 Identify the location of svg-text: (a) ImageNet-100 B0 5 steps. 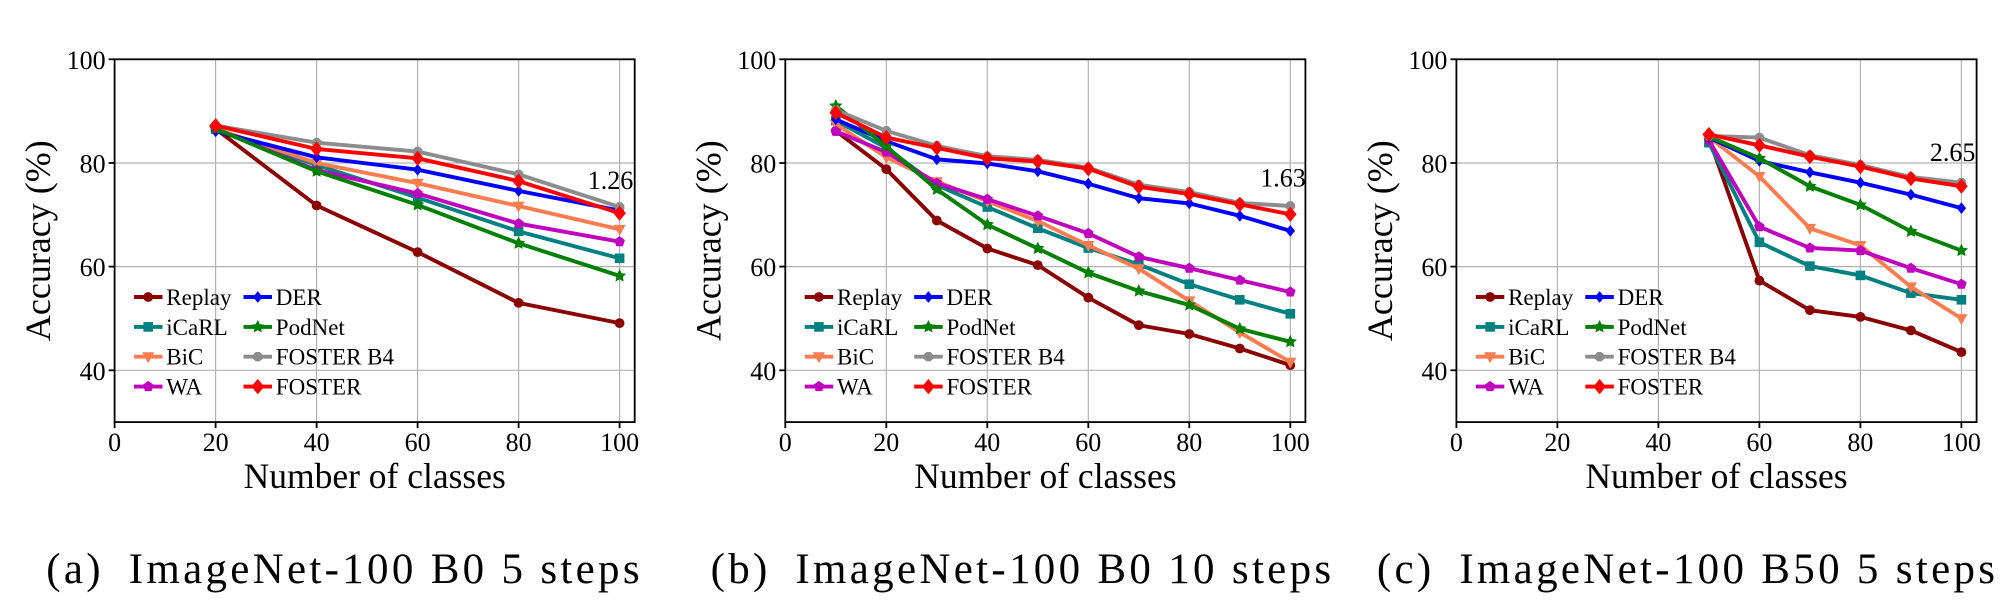
(344, 569).